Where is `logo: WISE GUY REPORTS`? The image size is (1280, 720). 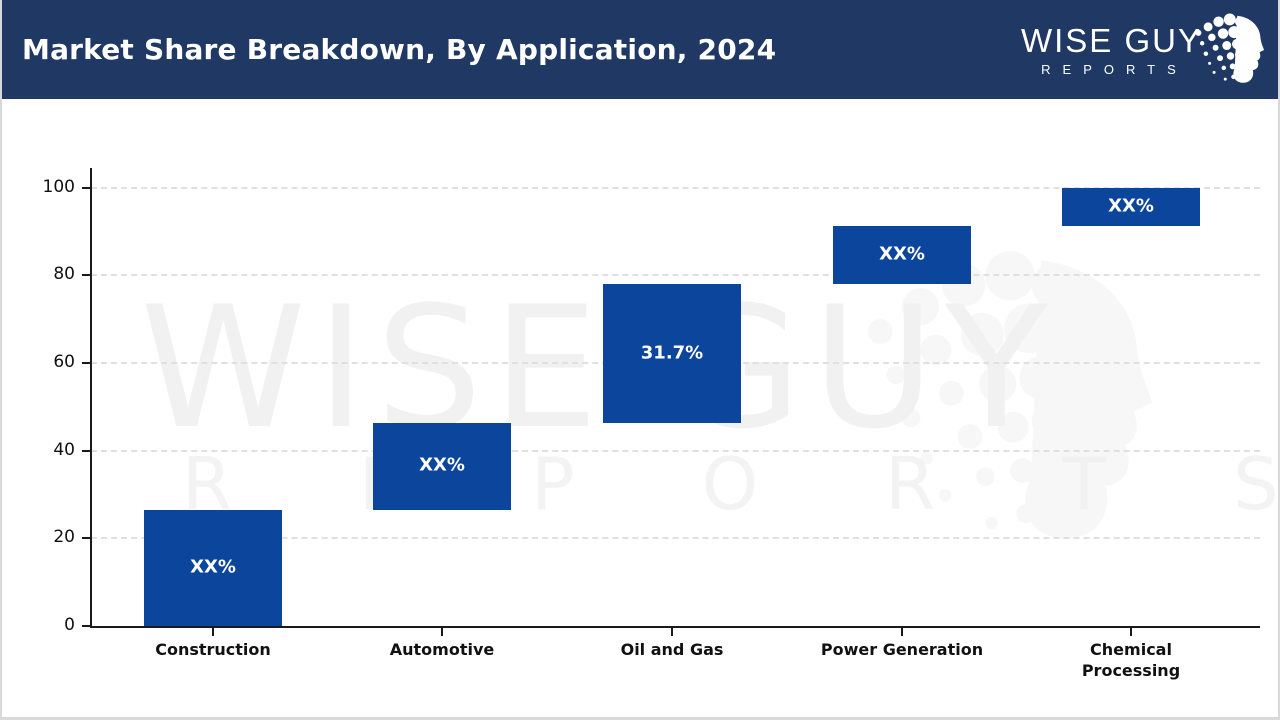 logo: WISE GUY REPORTS is located at coordinates (1149, 50).